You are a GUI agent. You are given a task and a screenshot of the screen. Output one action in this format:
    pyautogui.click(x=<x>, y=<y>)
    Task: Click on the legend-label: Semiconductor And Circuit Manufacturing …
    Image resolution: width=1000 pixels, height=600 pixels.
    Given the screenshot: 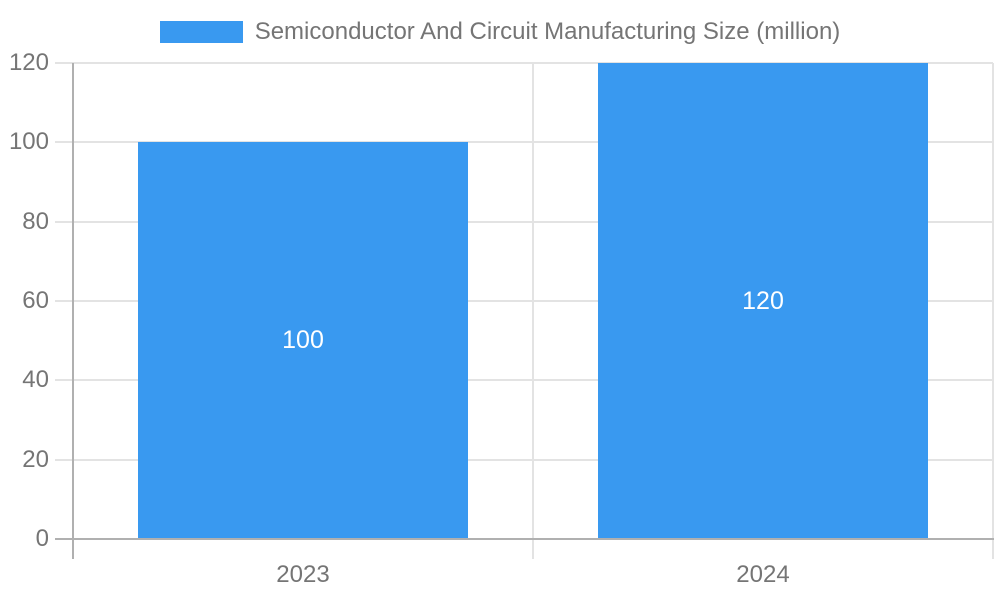 What is the action you would take?
    pyautogui.click(x=547, y=31)
    